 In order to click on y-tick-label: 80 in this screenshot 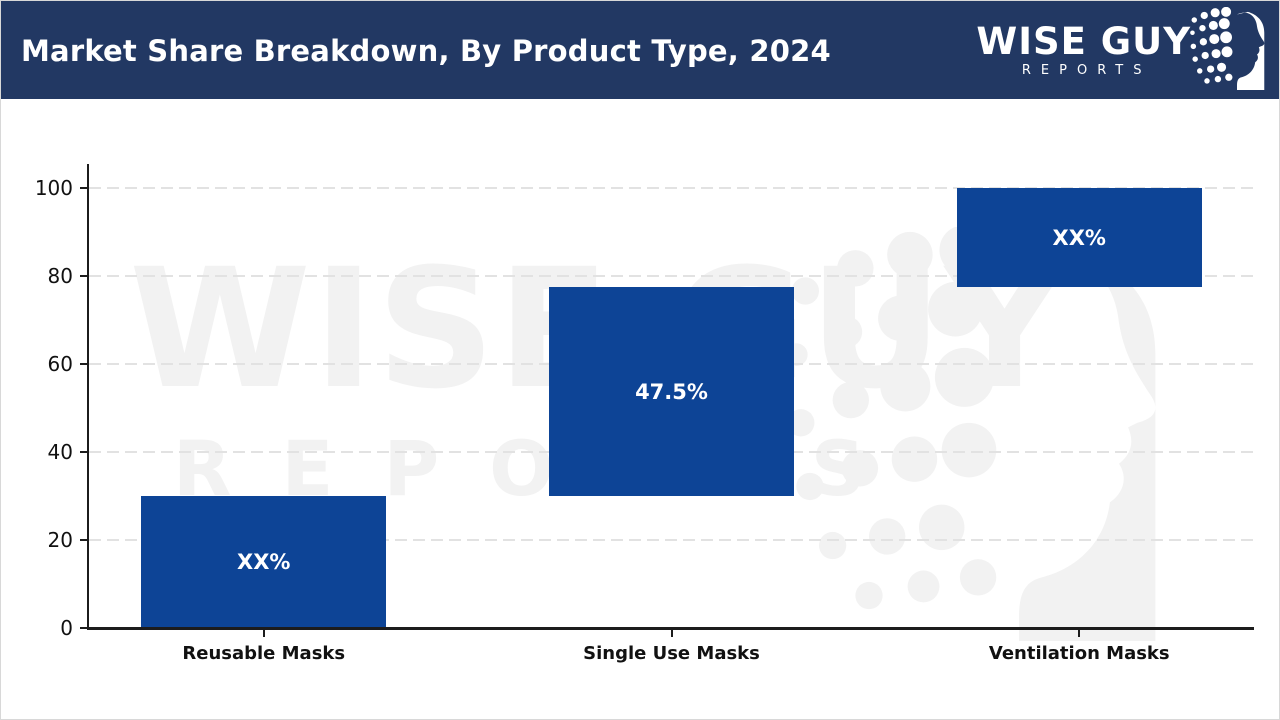, I will do `click(60, 276)`.